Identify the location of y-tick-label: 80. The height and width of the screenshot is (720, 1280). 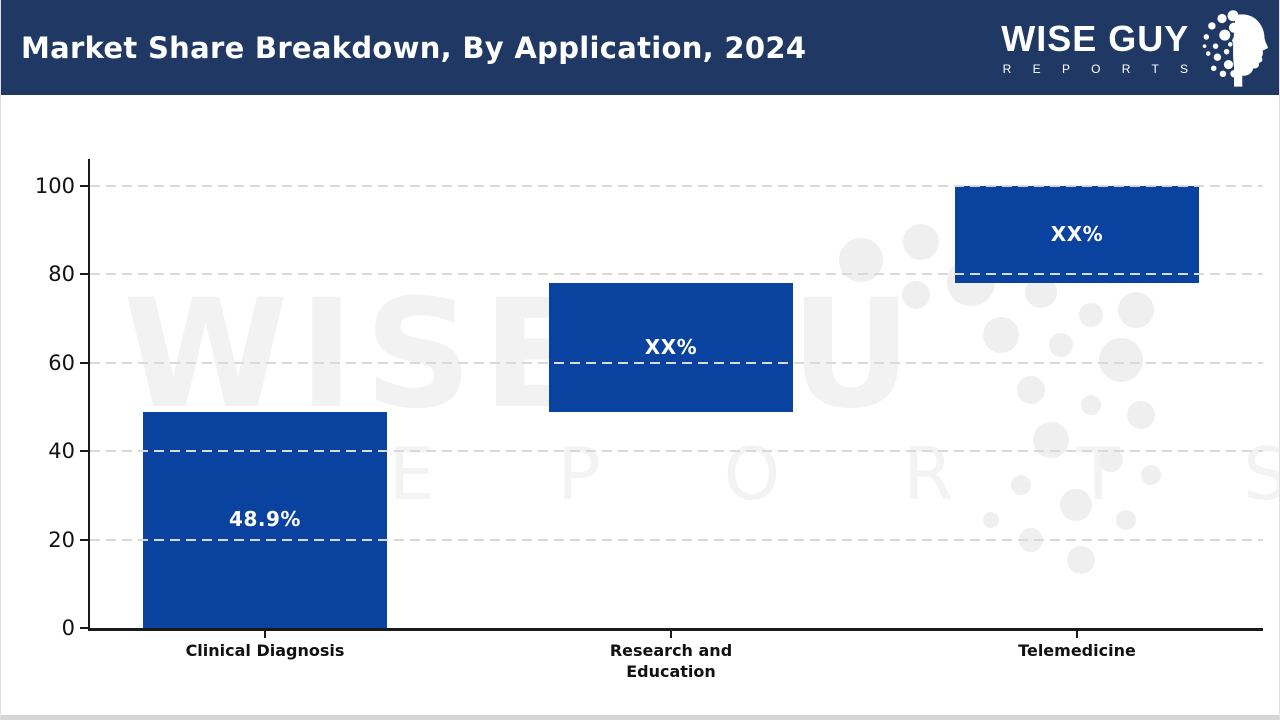
(61, 274).